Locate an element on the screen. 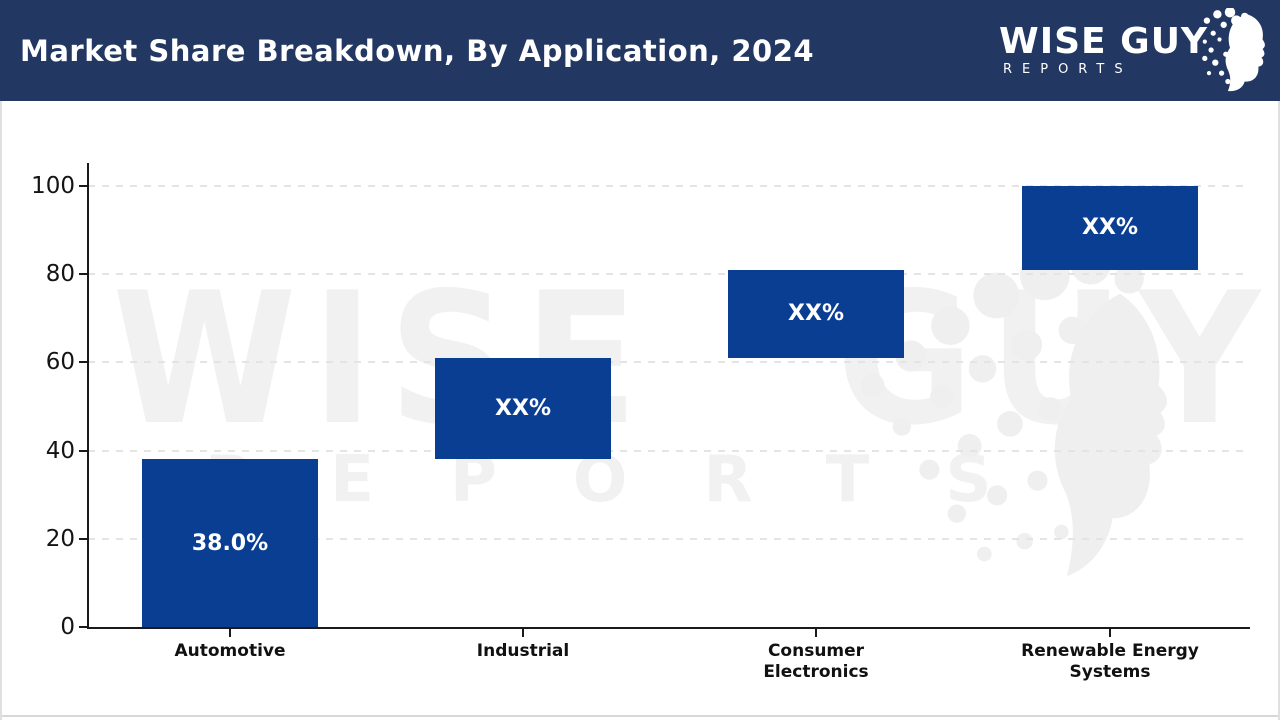  y-tick-label-40: 40 is located at coordinates (60, 450).